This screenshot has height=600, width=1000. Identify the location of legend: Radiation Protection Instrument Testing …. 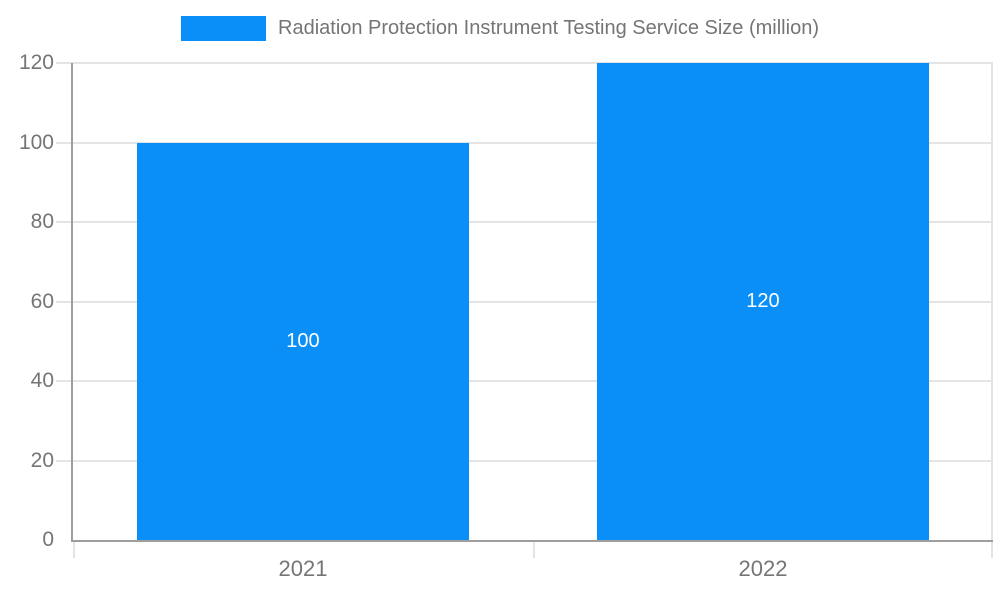
(500, 28).